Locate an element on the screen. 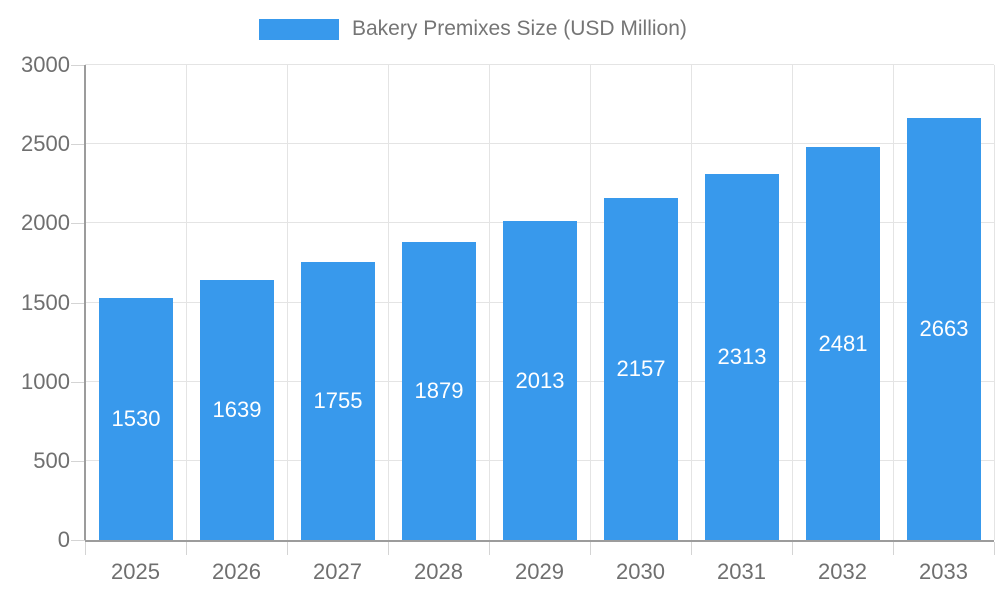  y-axis-line is located at coordinates (85, 302).